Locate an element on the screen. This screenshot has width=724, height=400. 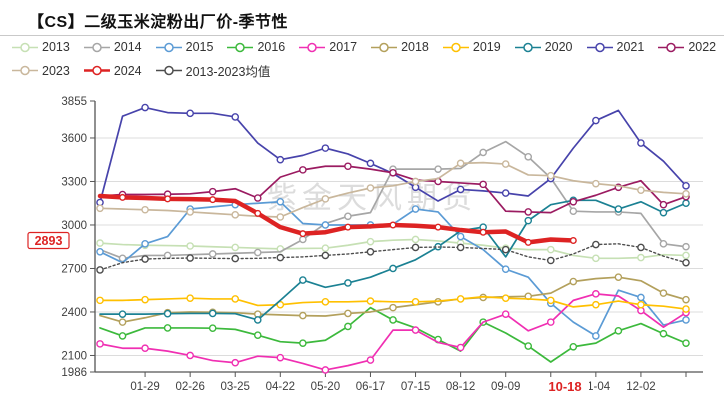
legend-item-label: 2015 is located at coordinates (199, 47).